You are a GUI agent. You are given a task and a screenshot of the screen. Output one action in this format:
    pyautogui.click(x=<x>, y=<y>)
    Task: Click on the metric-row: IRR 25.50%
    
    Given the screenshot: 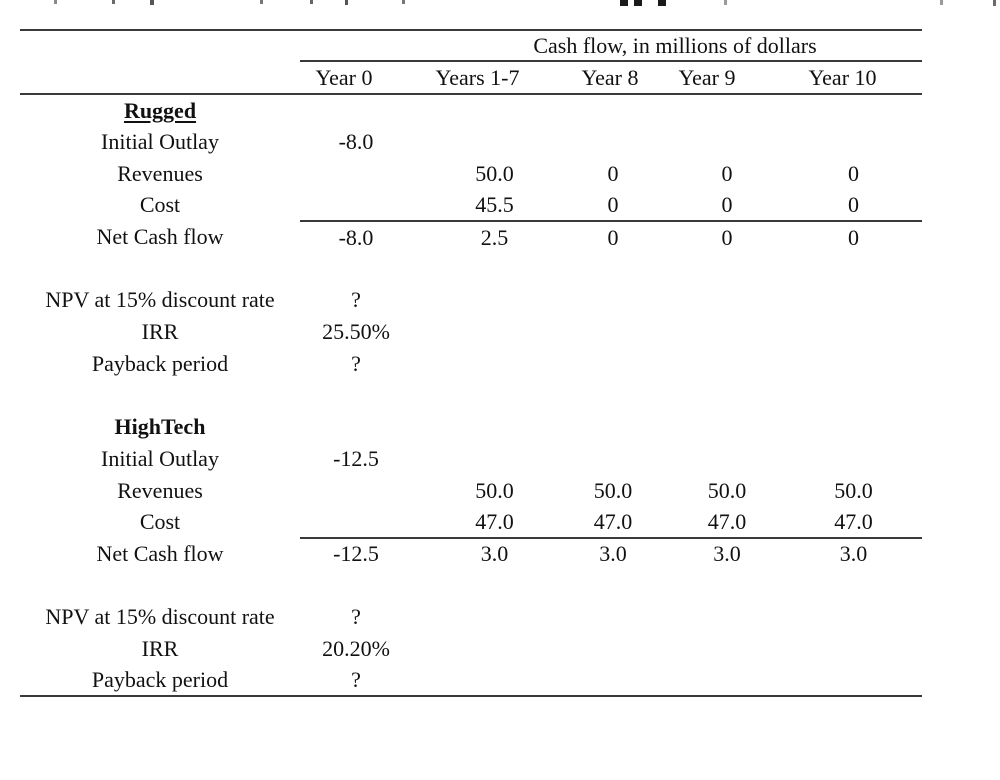 What is the action you would take?
    pyautogui.click(x=471, y=332)
    